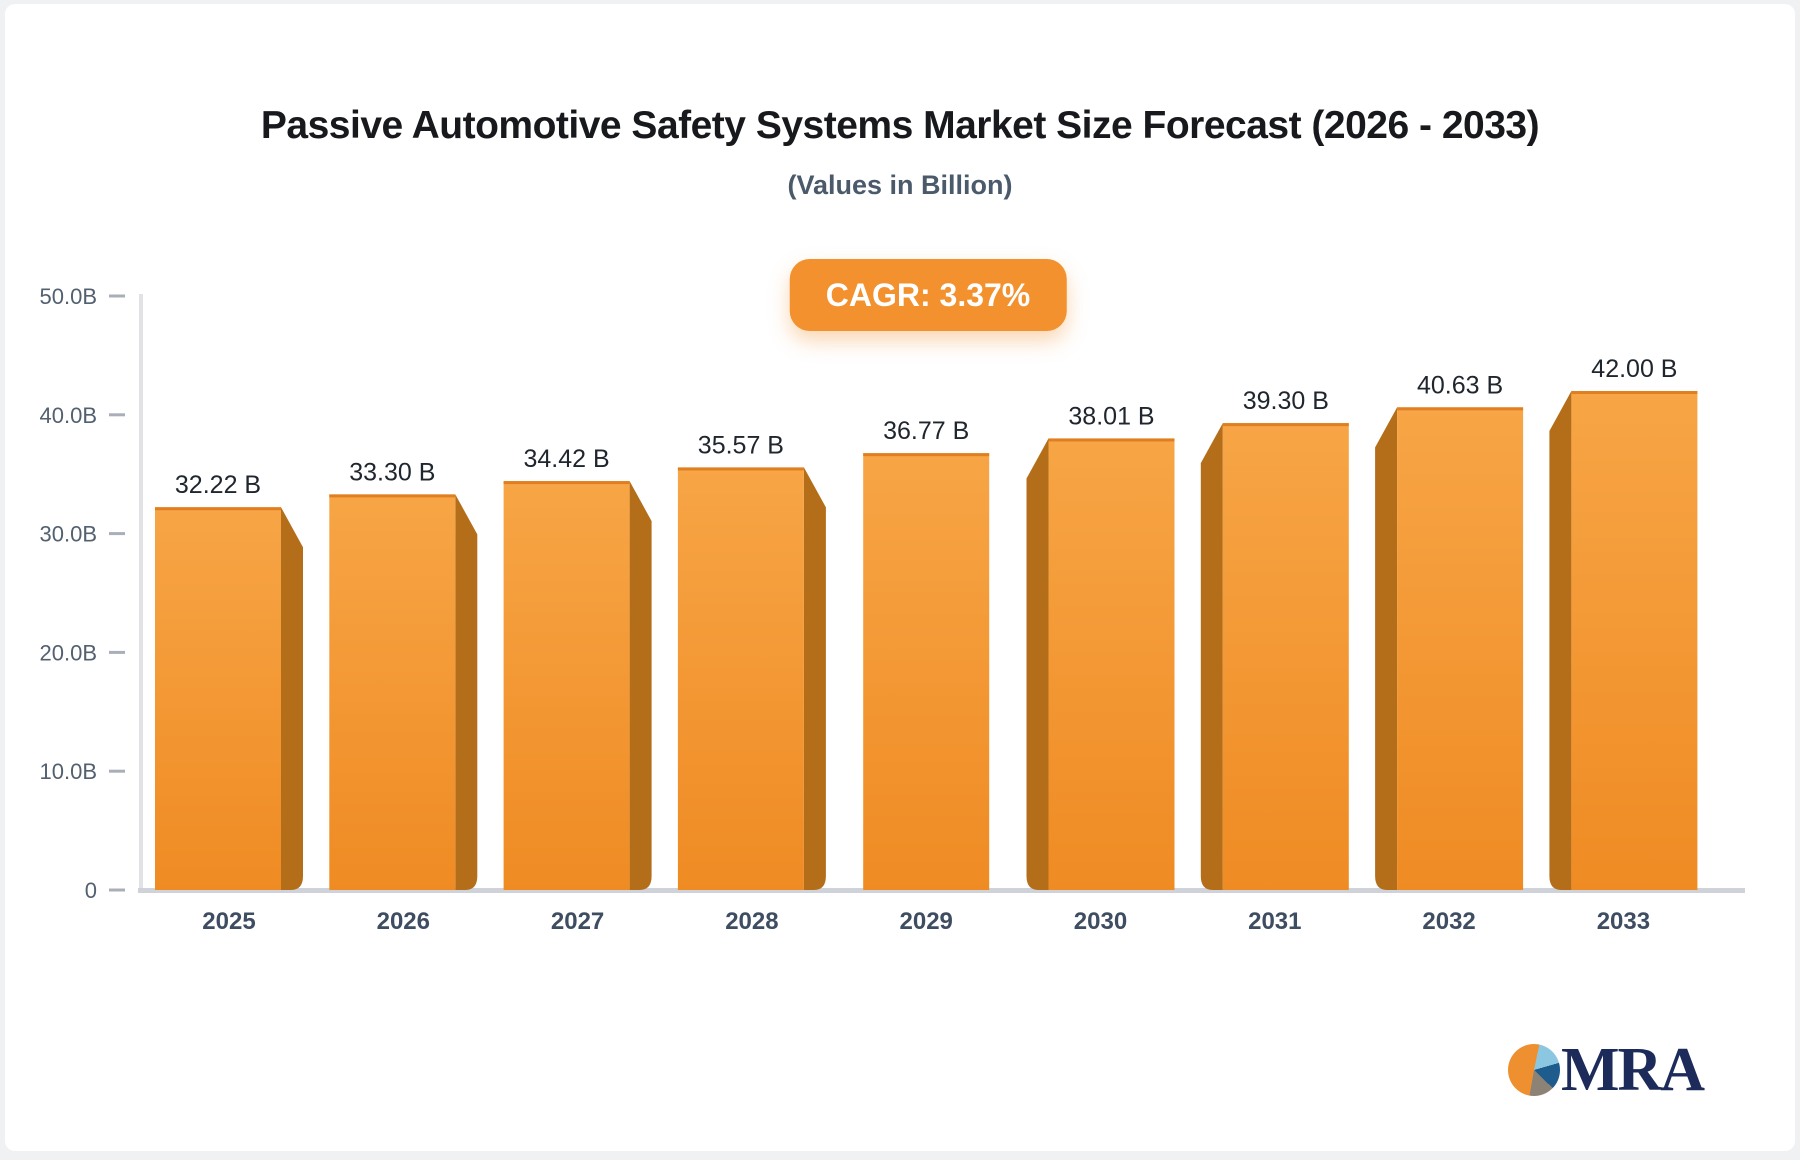  What do you see at coordinates (928, 295) in the screenshot?
I see `cagr-badge: CAGR: 3.37%` at bounding box center [928, 295].